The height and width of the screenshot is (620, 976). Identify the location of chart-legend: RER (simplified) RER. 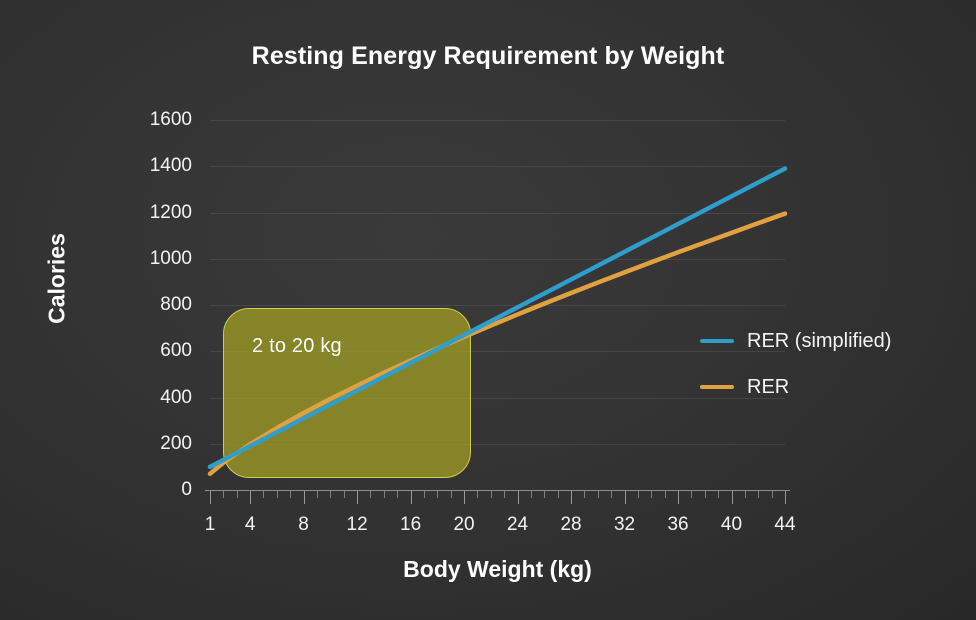
(825, 364).